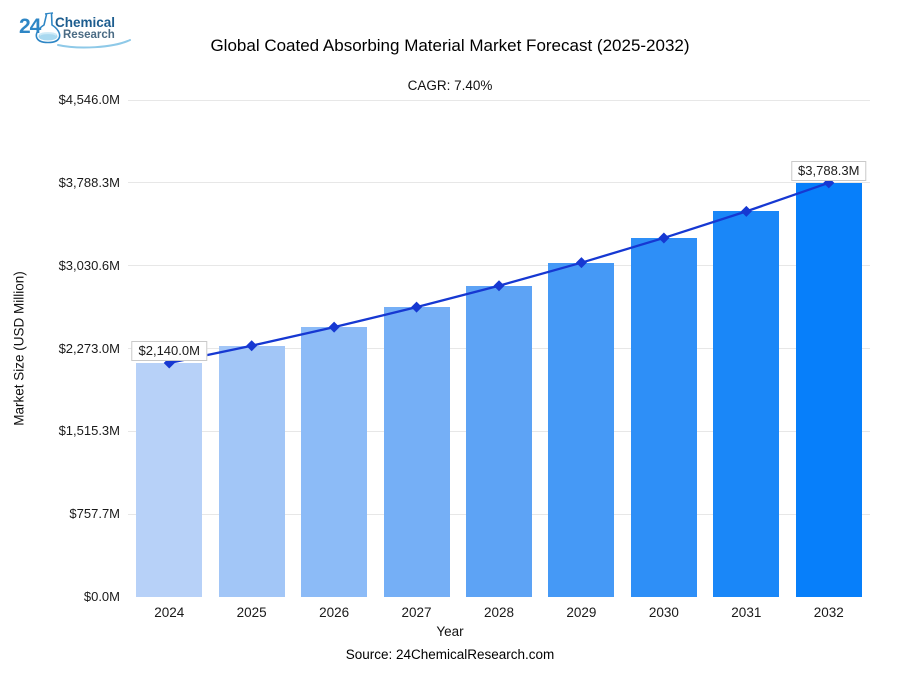 This screenshot has width=900, height=680. Describe the element at coordinates (828, 612) in the screenshot. I see `x-tick-label: 2032` at that location.